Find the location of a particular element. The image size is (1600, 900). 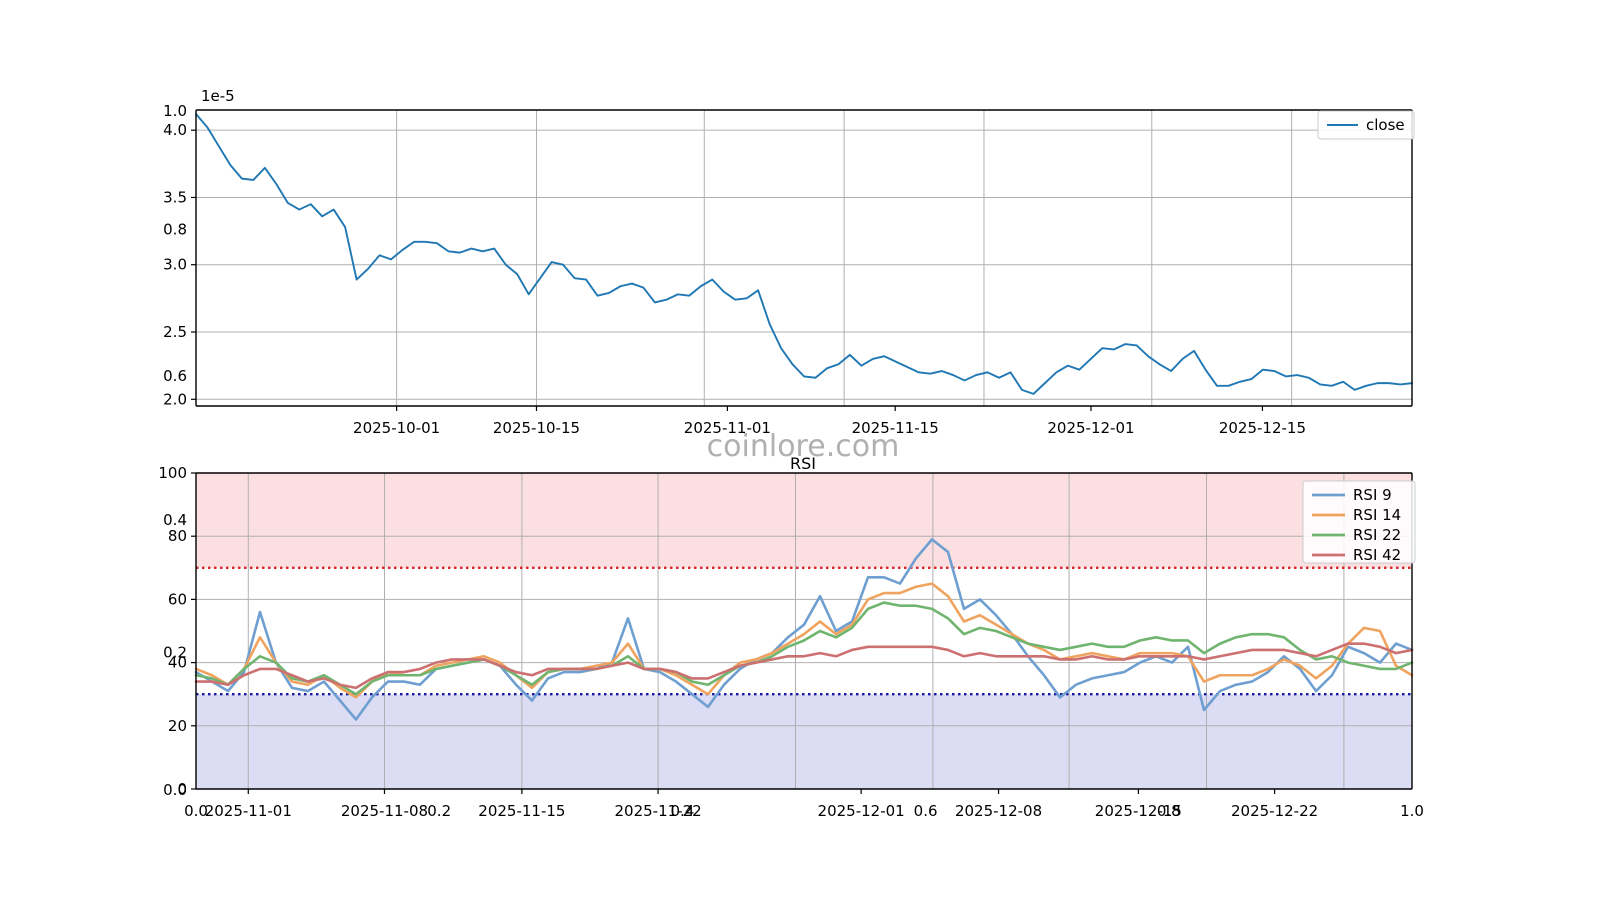

rsi-xtick-label-overlay: 1.0 is located at coordinates (1412, 811).